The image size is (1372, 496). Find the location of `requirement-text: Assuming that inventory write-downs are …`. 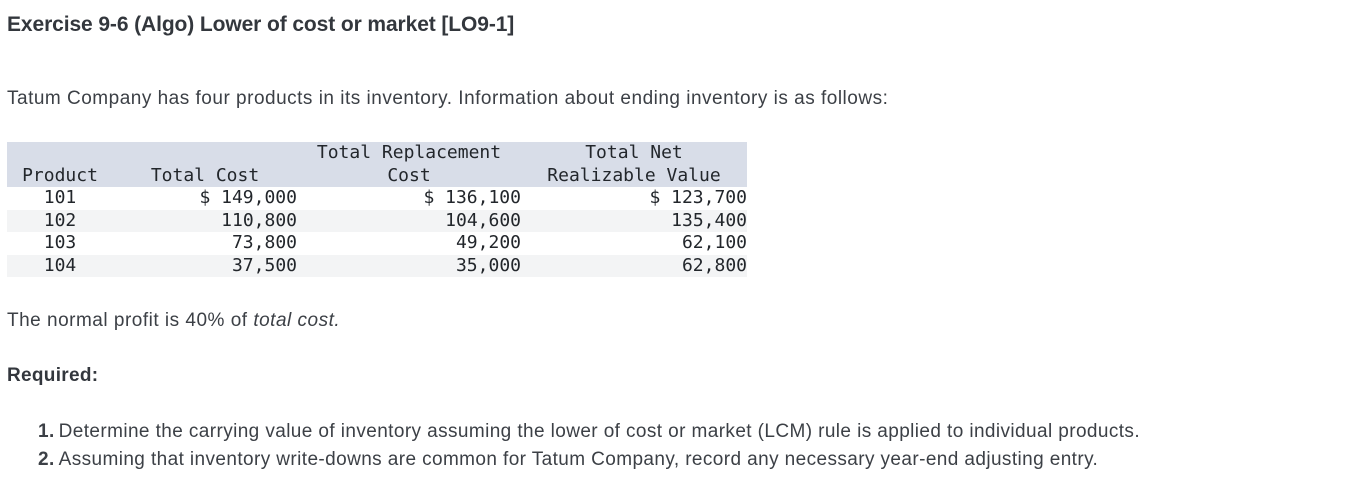

requirement-text: Assuming that inventory write-downs are … is located at coordinates (578, 459).